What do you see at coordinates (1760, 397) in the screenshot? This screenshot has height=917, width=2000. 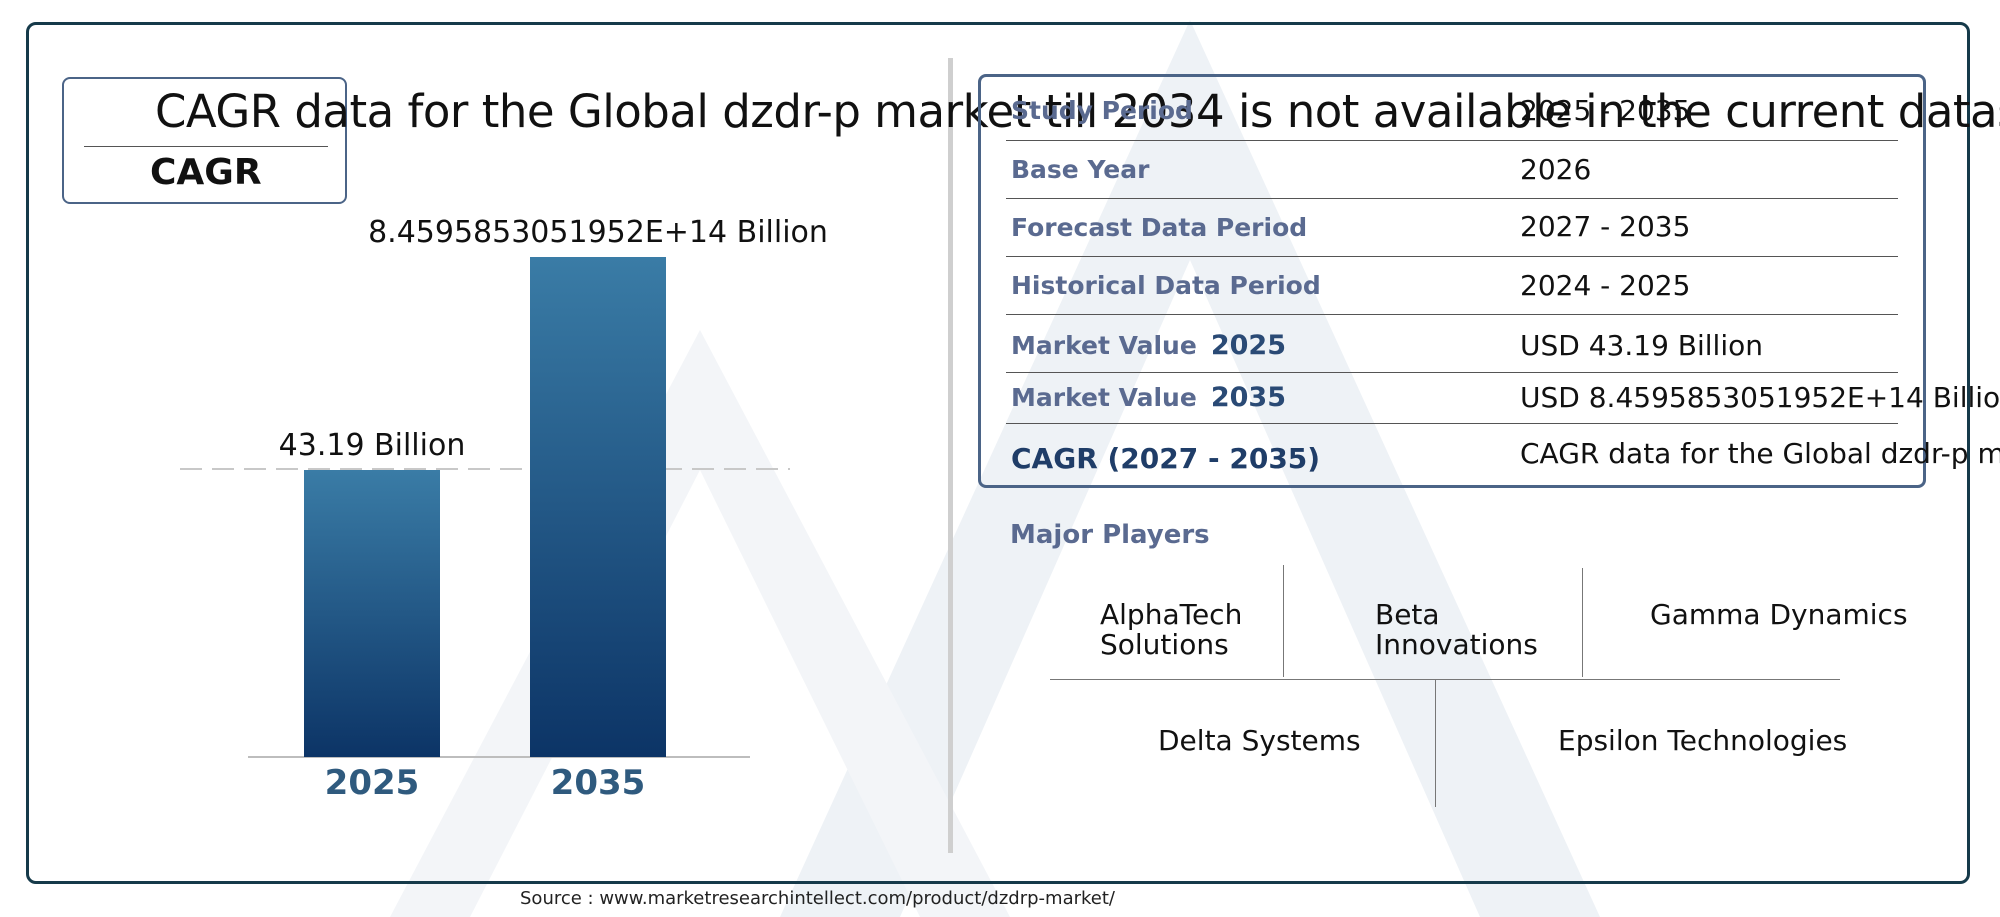 I see `row-value-market-value-2035: USD 8.4595853051952E+14 Billion` at bounding box center [1760, 397].